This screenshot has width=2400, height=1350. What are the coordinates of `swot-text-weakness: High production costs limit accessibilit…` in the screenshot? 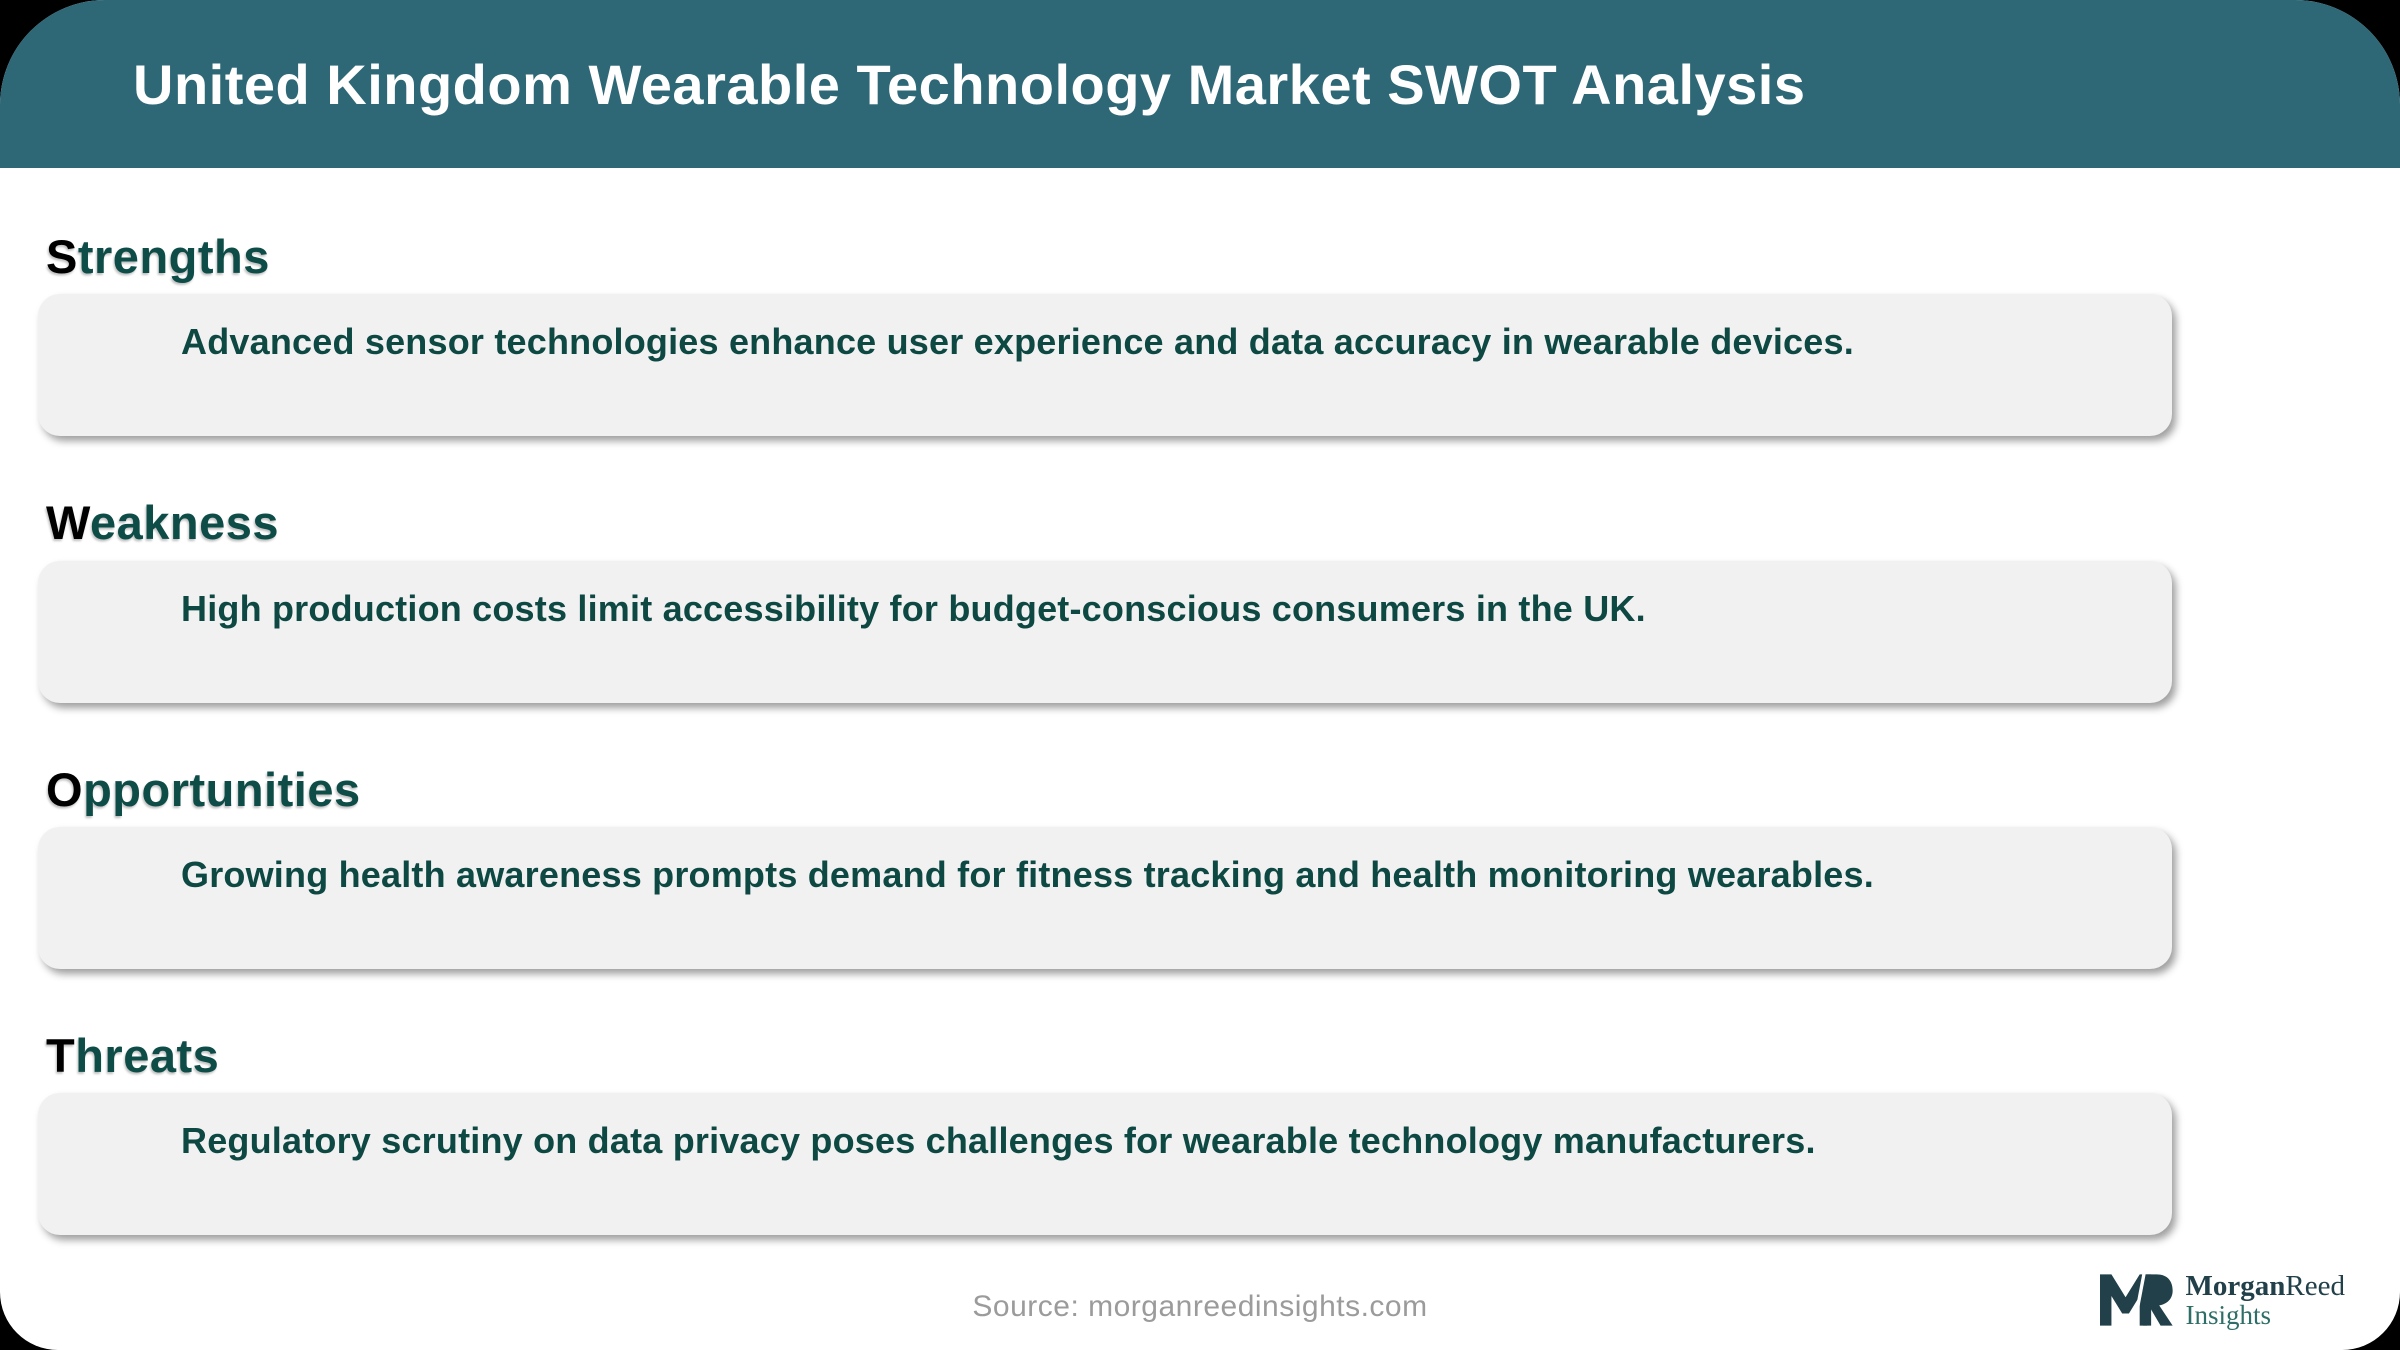 It's located at (913, 608).